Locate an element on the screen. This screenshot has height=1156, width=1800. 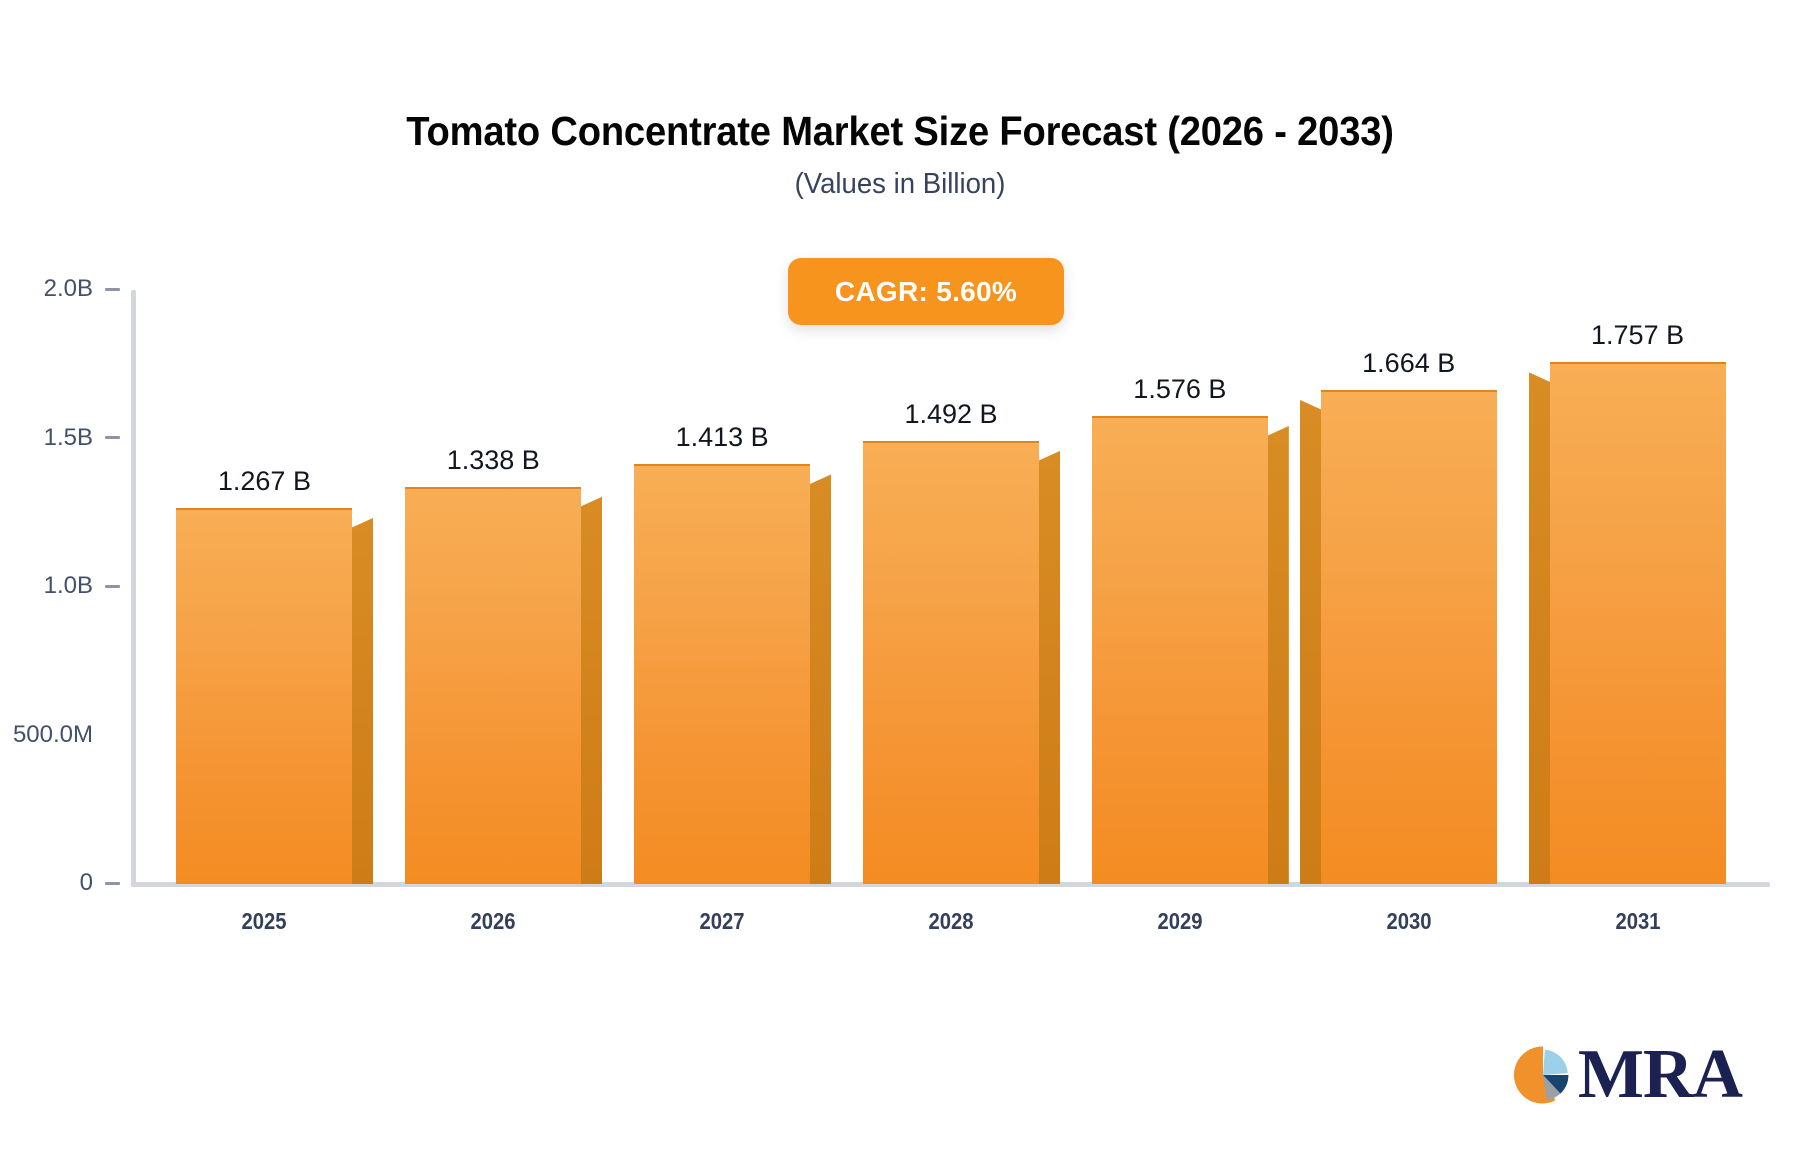
pie-chart-logo-icon is located at coordinates (1541, 1075).